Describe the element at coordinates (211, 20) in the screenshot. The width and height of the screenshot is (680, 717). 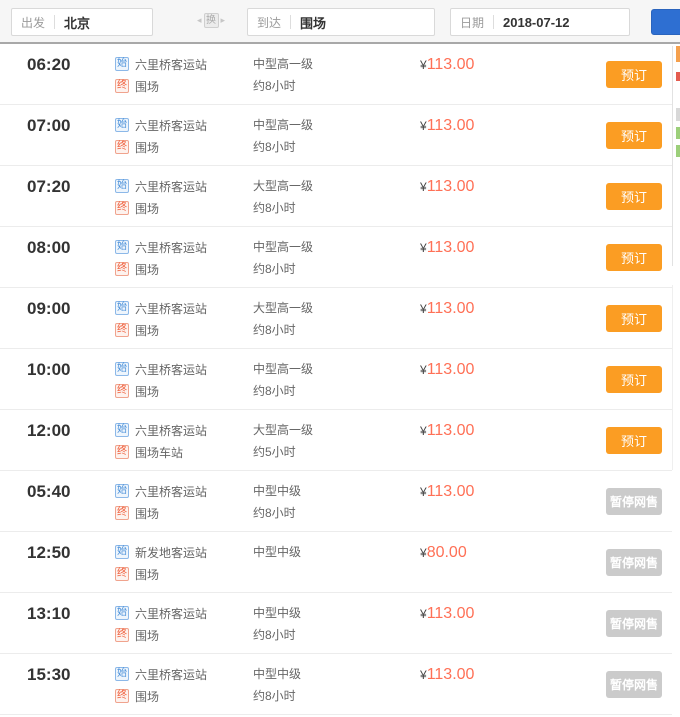
I see `swap-direction-button: ◂ 换 ▸` at that location.